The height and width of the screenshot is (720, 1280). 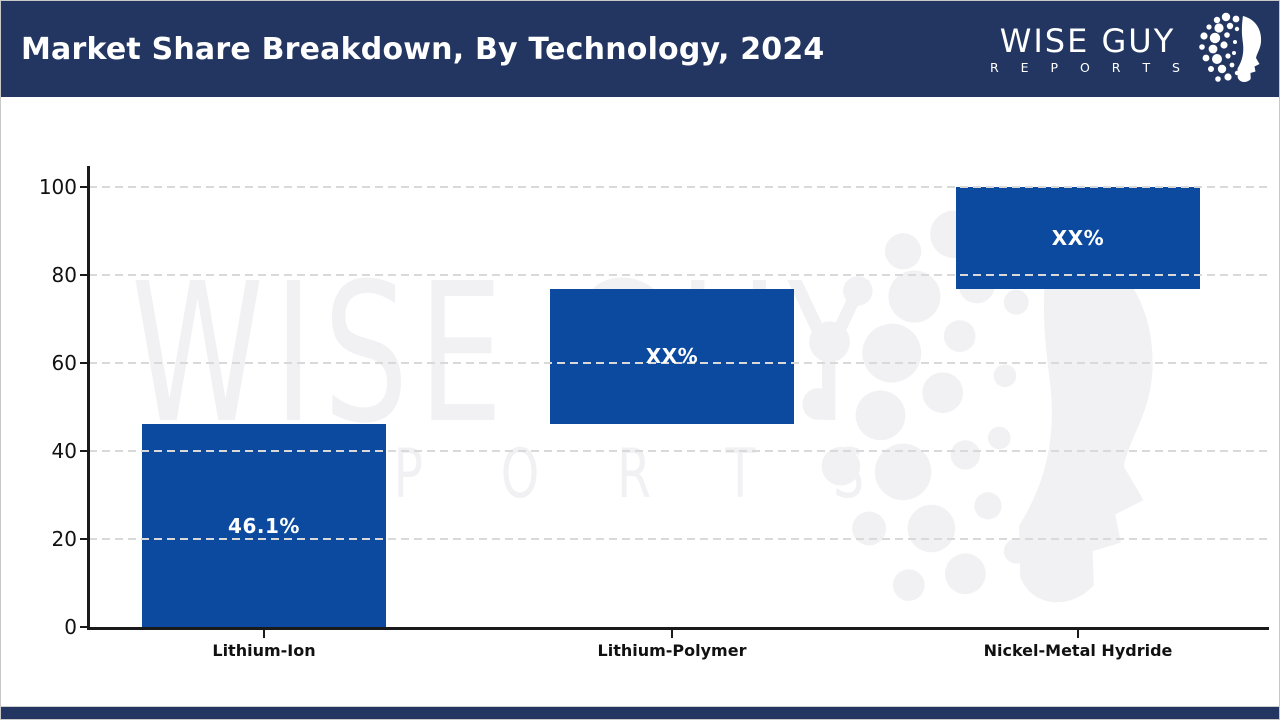 I want to click on footer-bar, so click(x=640, y=712).